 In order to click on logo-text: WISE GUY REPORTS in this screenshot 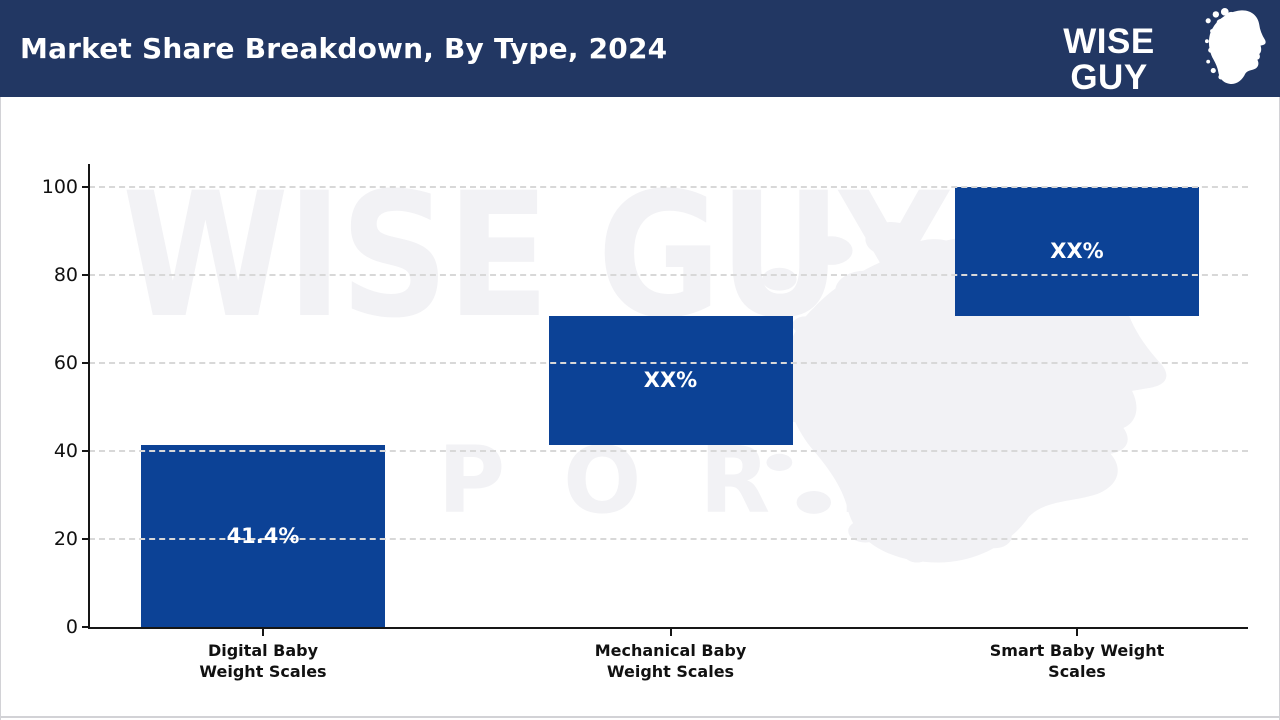, I will do `click(1109, 68)`.